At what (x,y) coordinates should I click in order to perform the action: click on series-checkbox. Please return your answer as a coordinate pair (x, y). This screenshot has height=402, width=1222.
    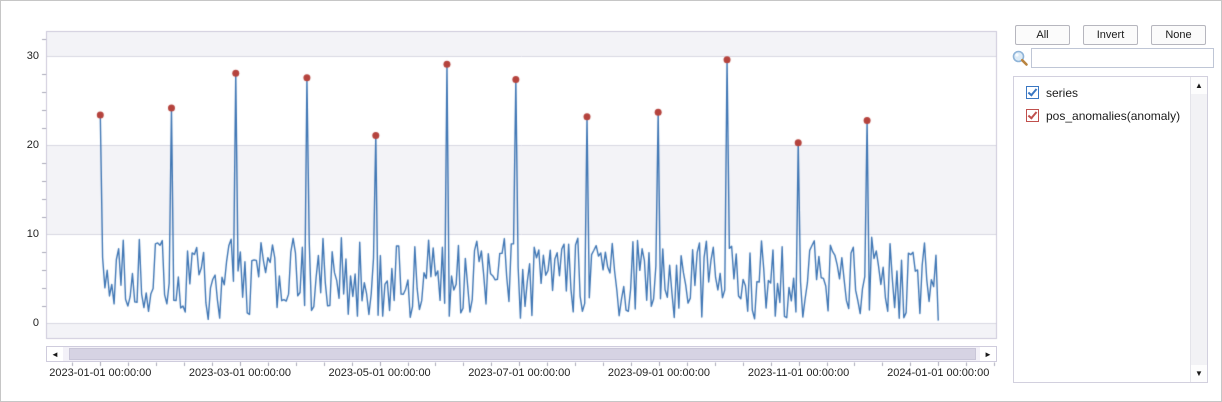
    Looking at the image, I should click on (1032, 92).